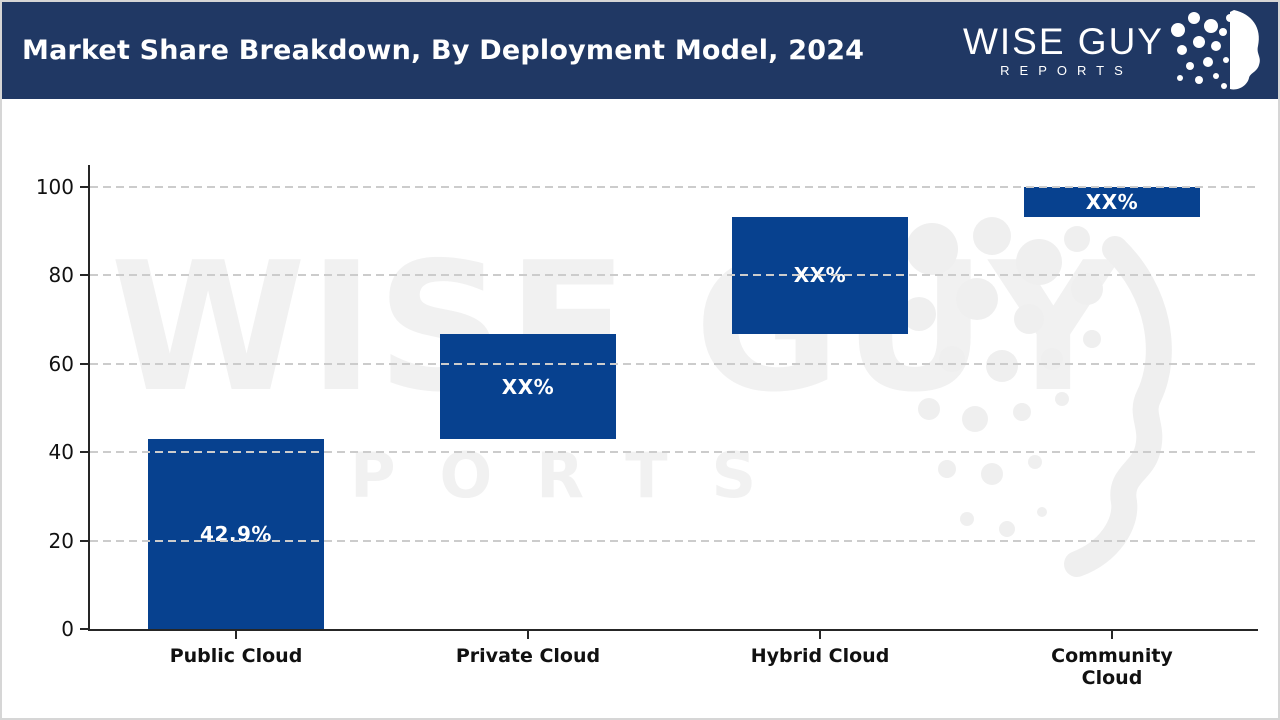 The width and height of the screenshot is (1280, 720). I want to click on y-tick-label: 60, so click(61, 363).